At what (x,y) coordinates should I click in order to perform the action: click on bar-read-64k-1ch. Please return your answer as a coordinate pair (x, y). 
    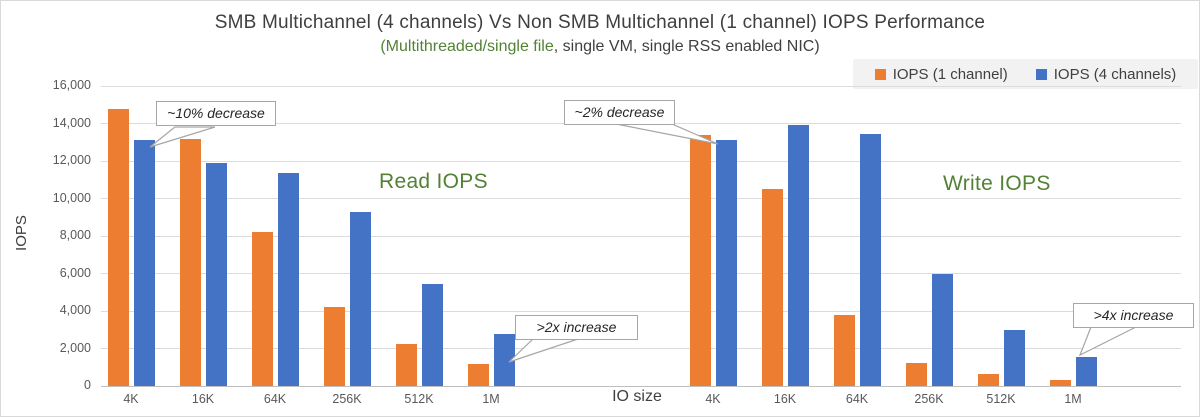
    Looking at the image, I should click on (262, 309).